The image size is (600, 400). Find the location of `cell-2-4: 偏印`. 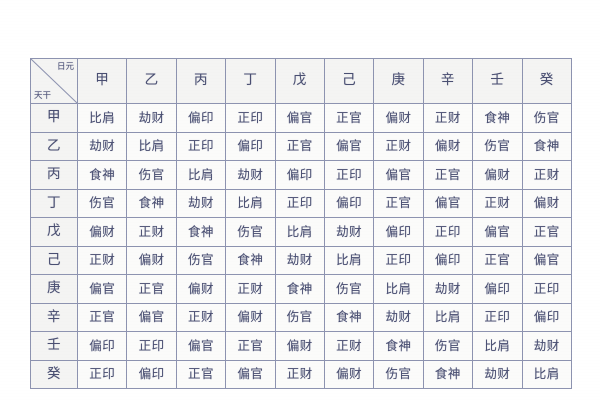

cell-2-4: 偏印 is located at coordinates (299, 175).